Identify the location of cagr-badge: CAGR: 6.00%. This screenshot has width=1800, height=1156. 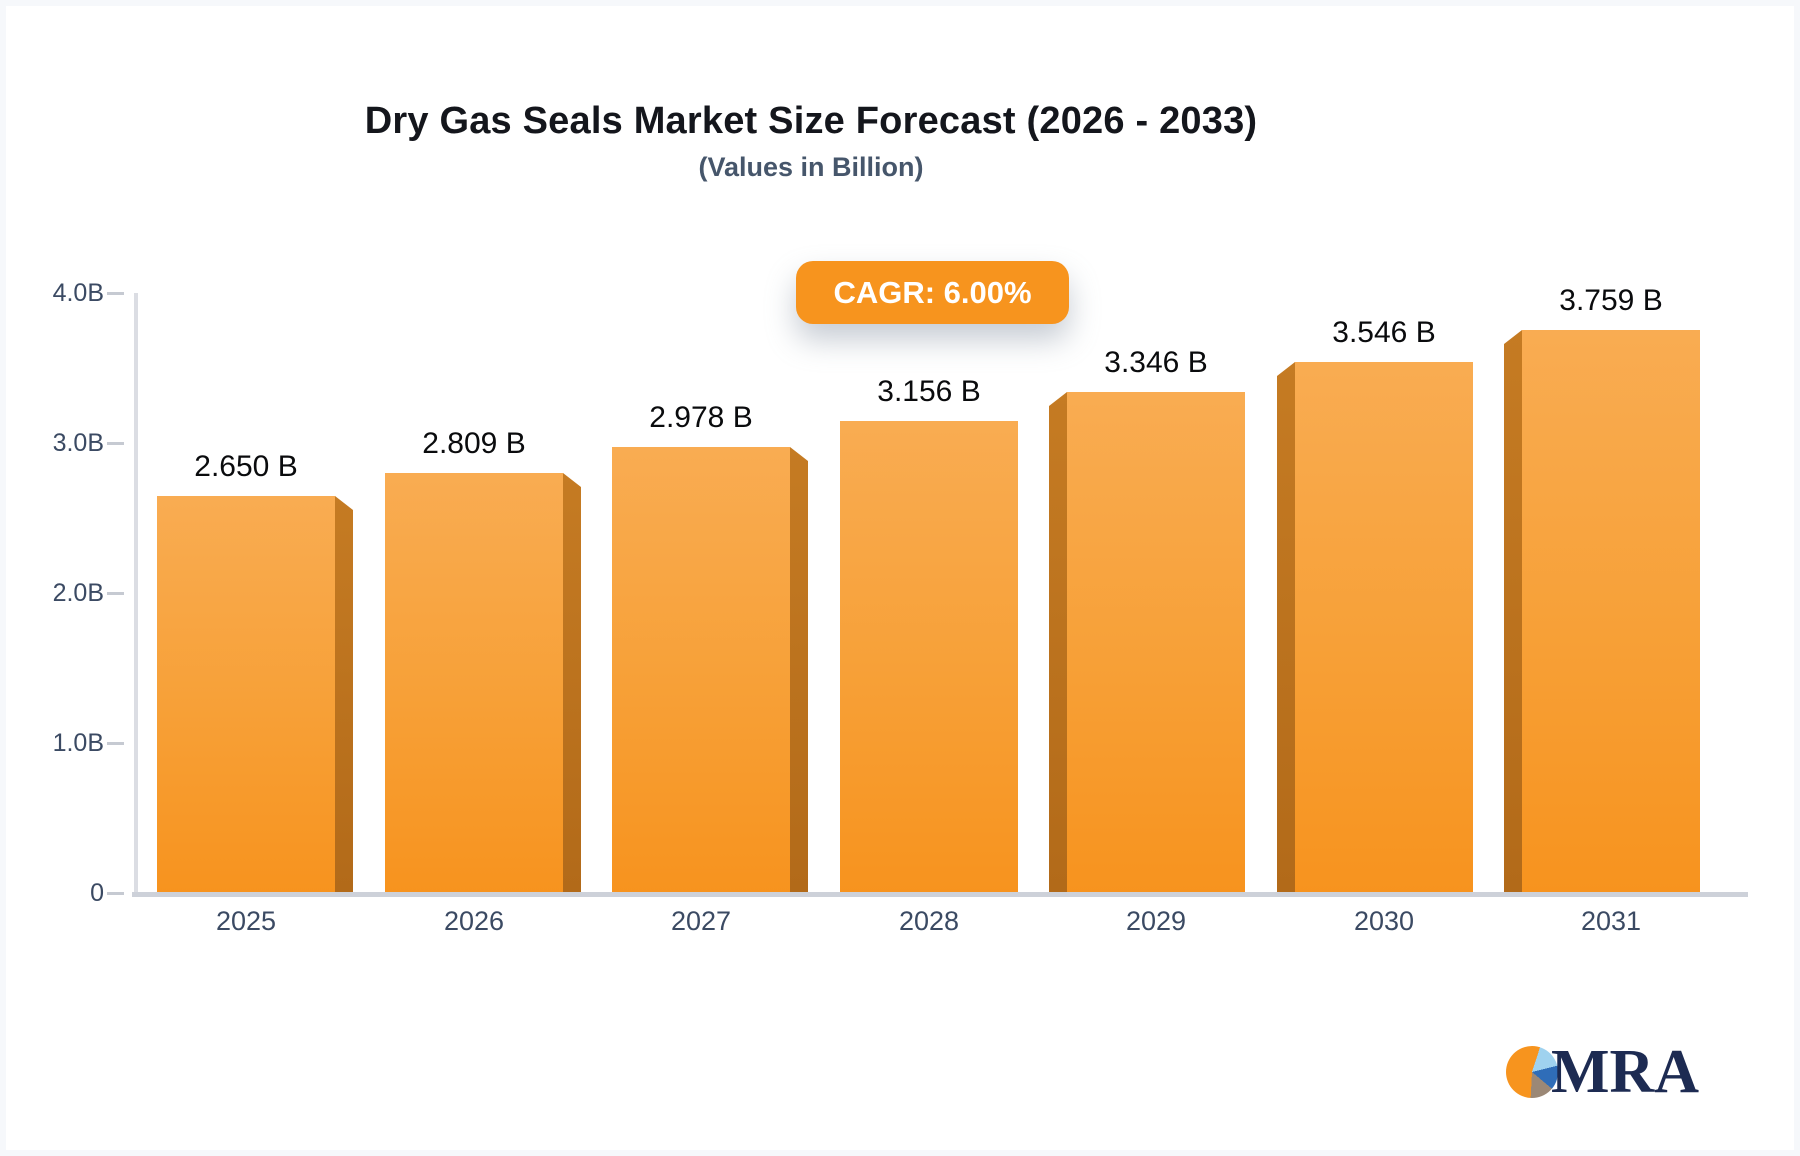
(932, 292).